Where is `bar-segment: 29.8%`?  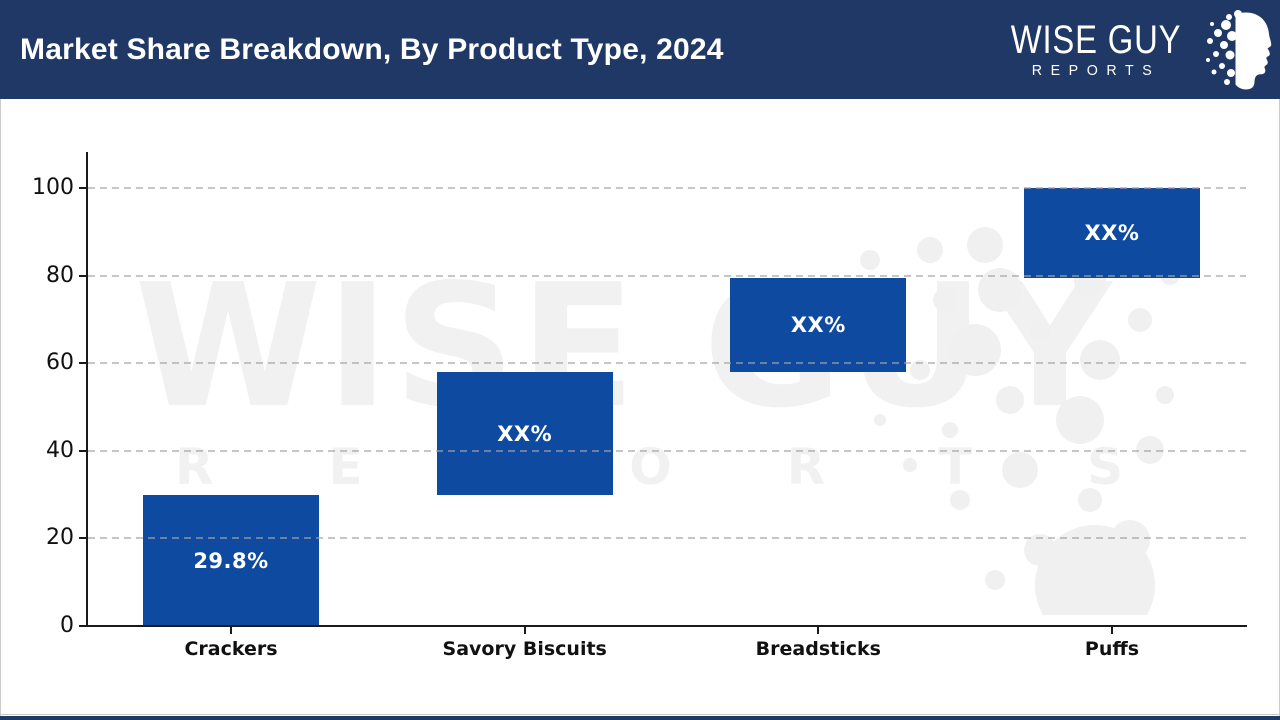
bar-segment: 29.8% is located at coordinates (231, 560).